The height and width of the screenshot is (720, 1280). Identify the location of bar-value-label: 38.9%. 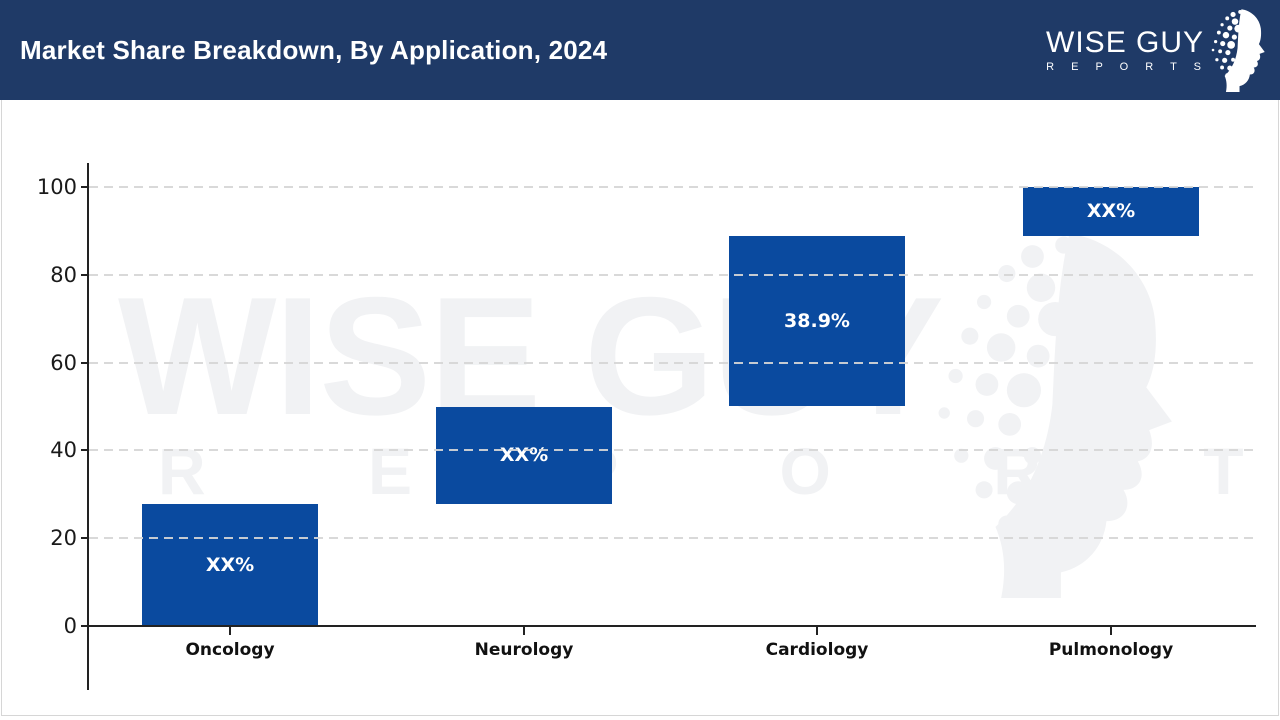
(817, 321).